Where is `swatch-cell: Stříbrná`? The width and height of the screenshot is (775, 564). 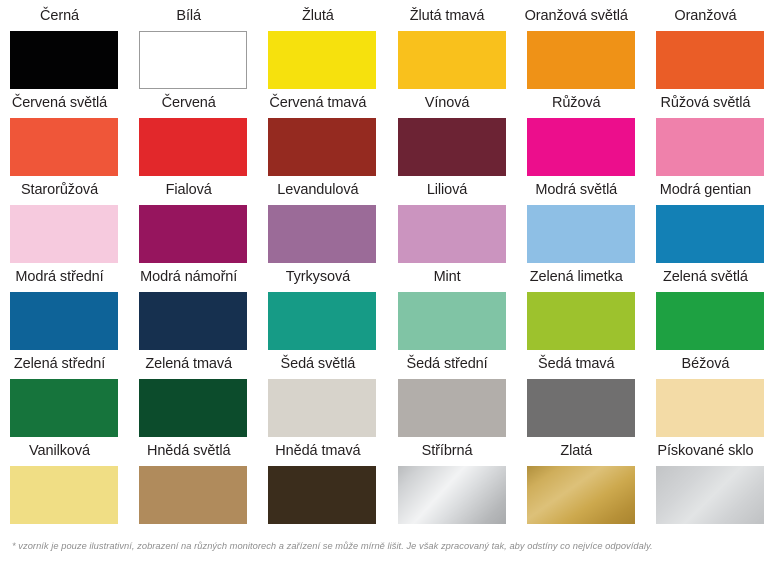
swatch-cell: Stříbrná is located at coordinates (452, 485).